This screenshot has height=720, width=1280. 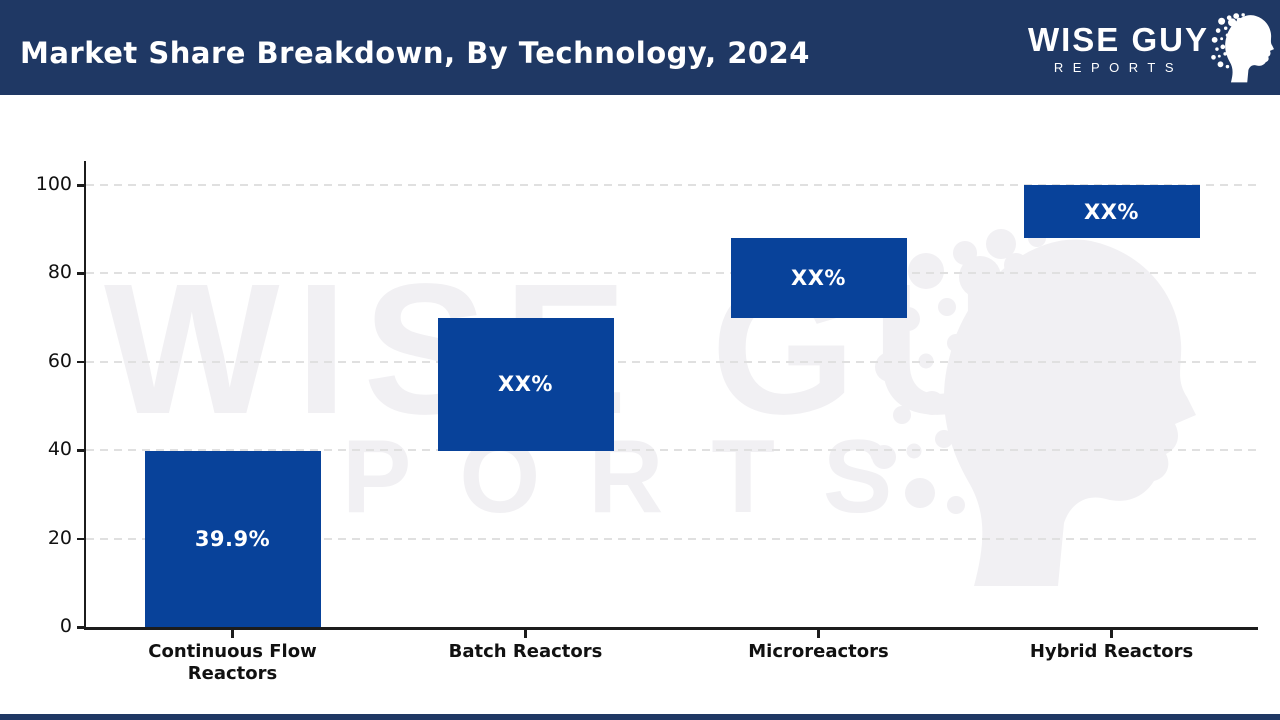 I want to click on y-tick-label: 60, so click(x=59, y=360).